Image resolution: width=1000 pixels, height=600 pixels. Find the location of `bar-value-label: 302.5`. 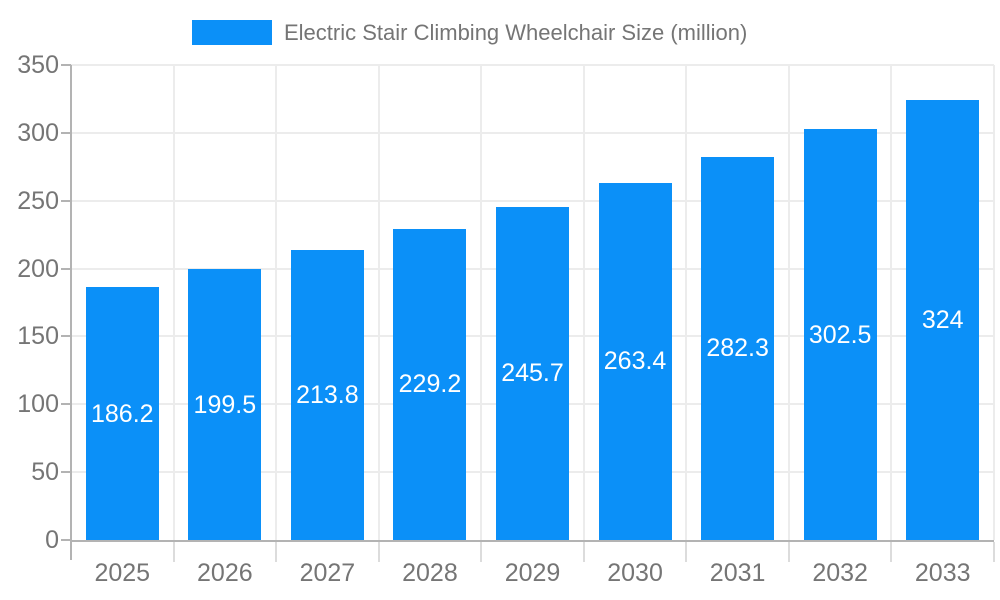

bar-value-label: 302.5 is located at coordinates (840, 334).